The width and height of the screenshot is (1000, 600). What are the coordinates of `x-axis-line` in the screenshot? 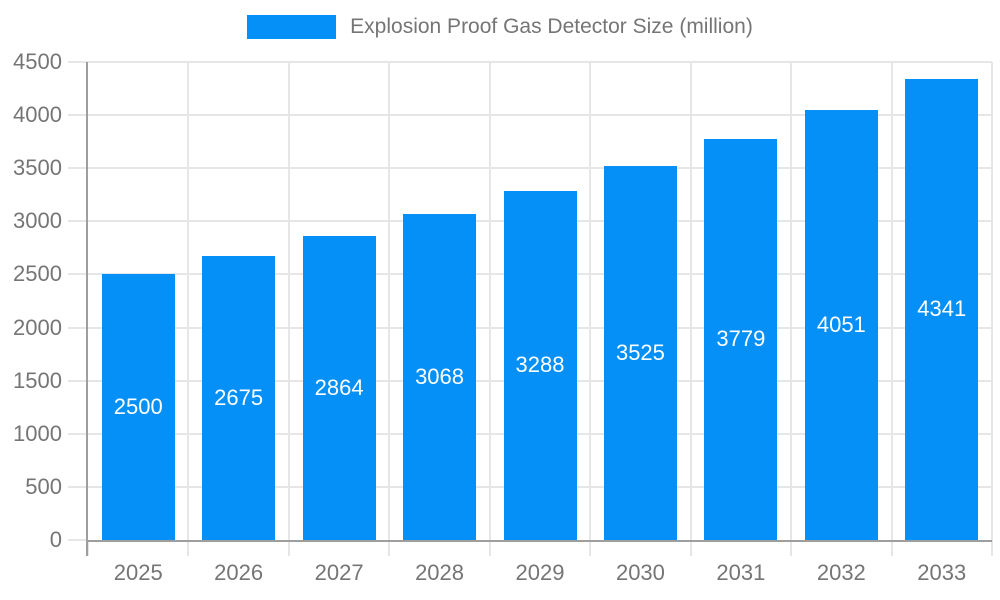 It's located at (539, 541).